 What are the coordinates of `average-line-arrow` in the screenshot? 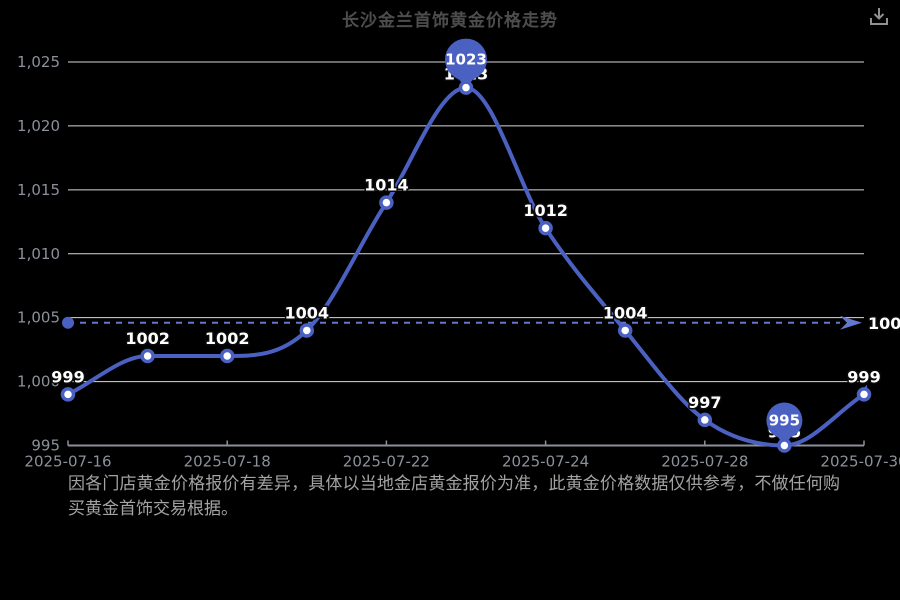 It's located at (851, 322).